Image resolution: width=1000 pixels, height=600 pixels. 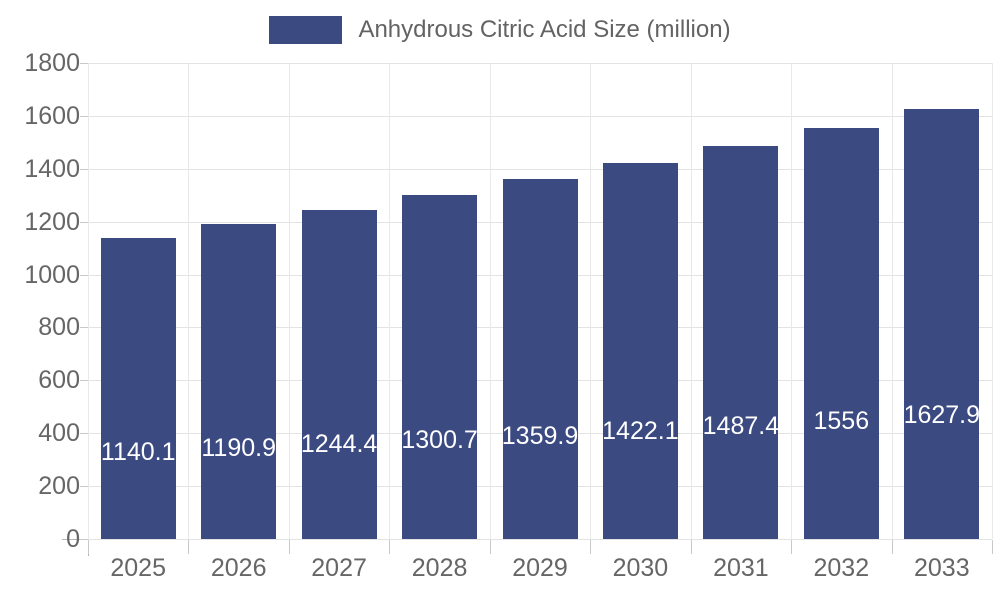 I want to click on bar-2027, so click(x=339, y=374).